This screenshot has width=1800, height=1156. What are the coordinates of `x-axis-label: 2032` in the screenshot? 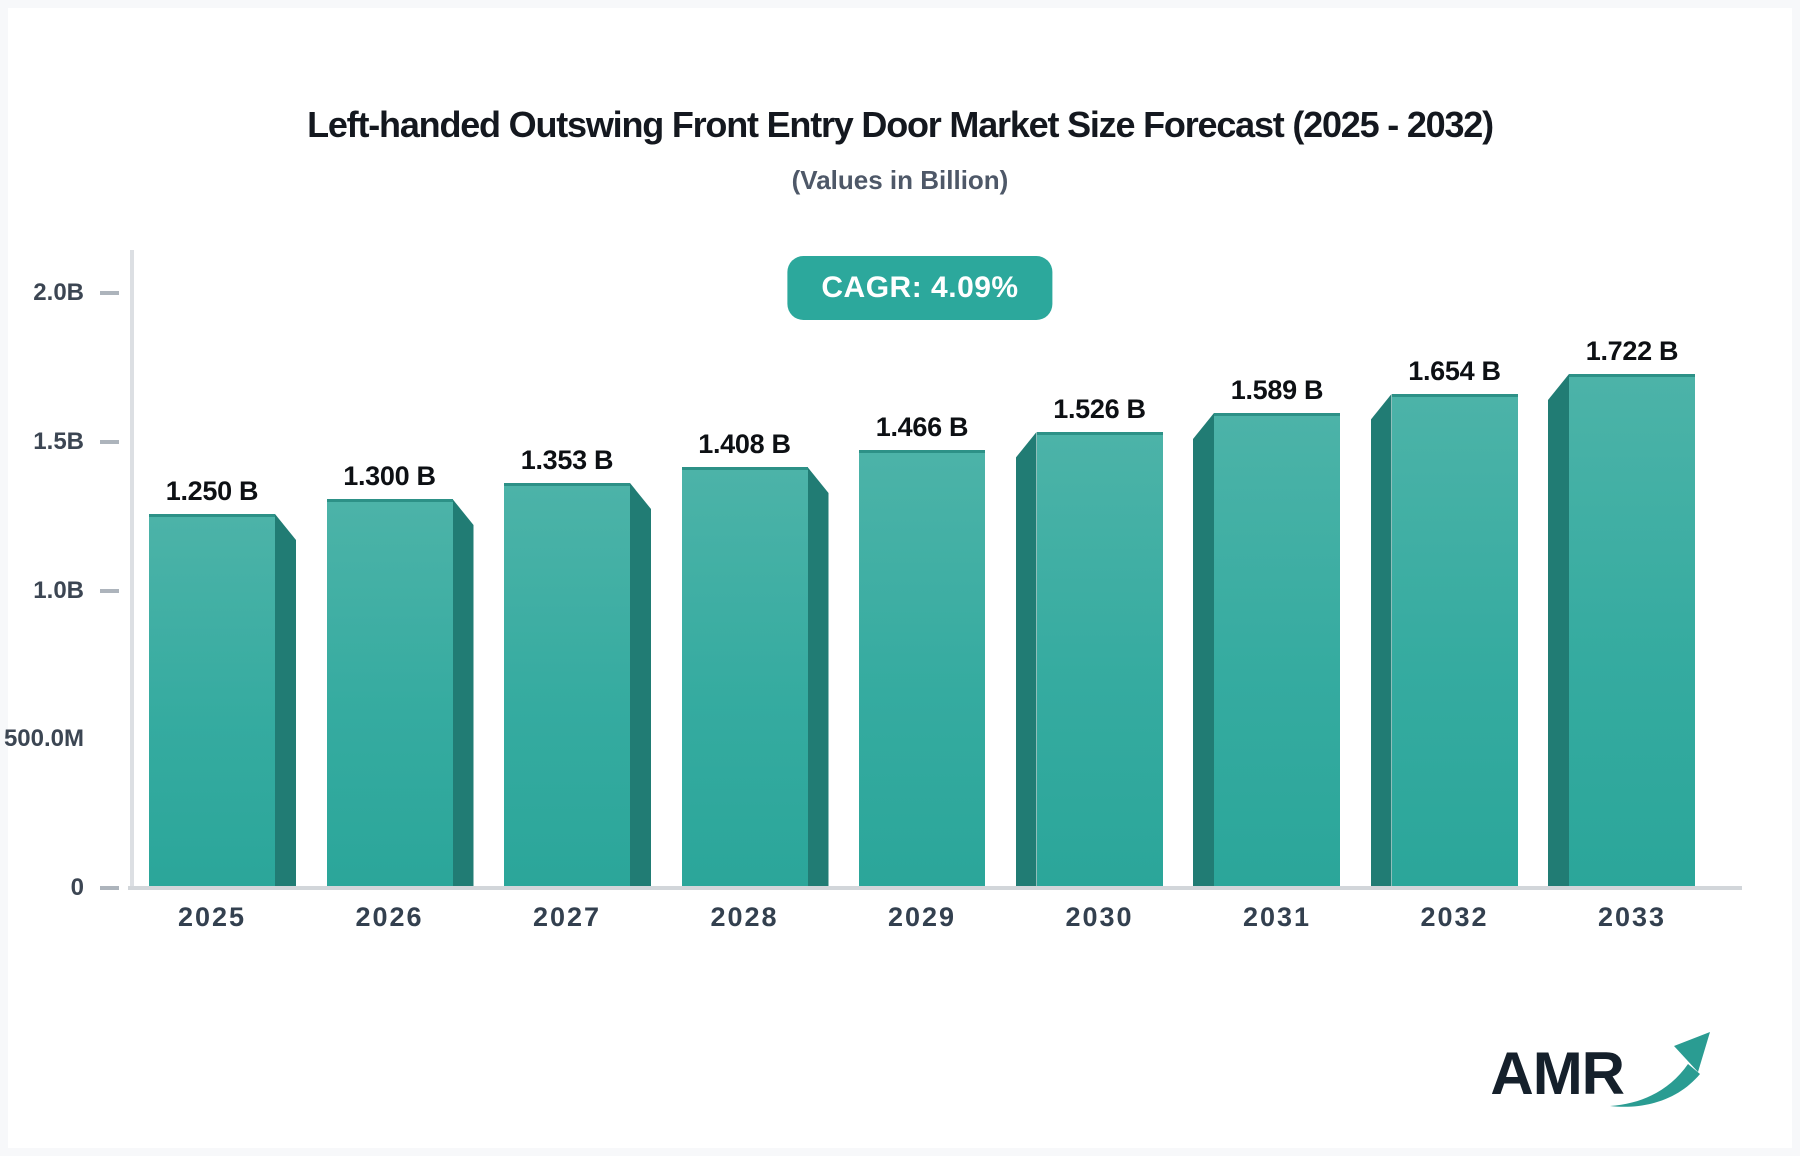 It's located at (1454, 917).